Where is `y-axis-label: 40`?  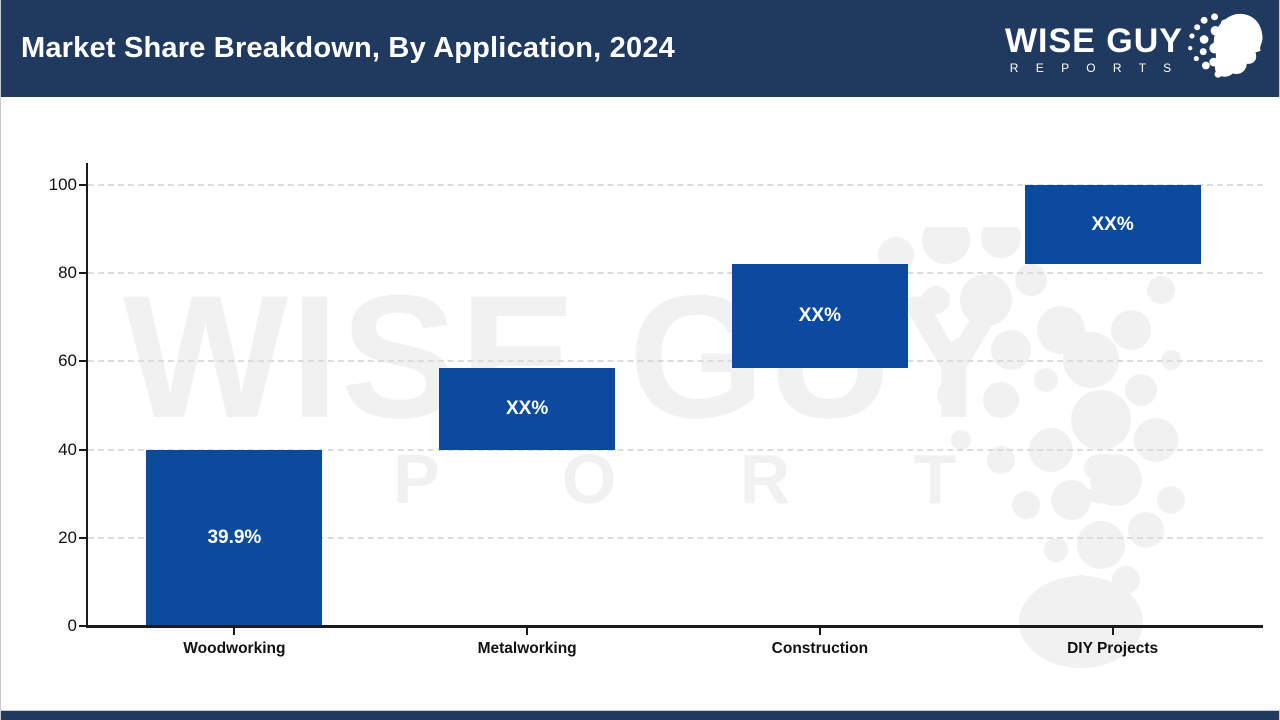 y-axis-label: 40 is located at coordinates (67, 449).